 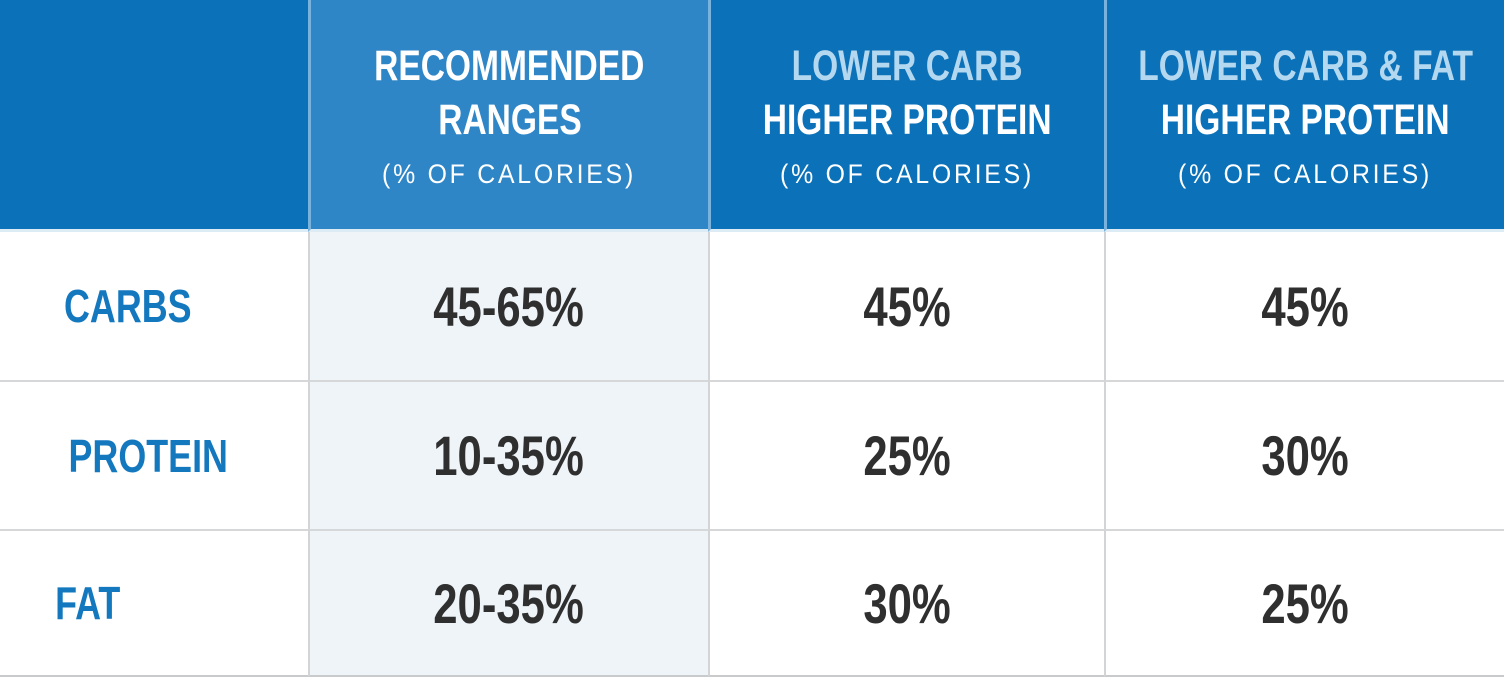 I want to click on row-label-carbs: CARBS, so click(x=154, y=306).